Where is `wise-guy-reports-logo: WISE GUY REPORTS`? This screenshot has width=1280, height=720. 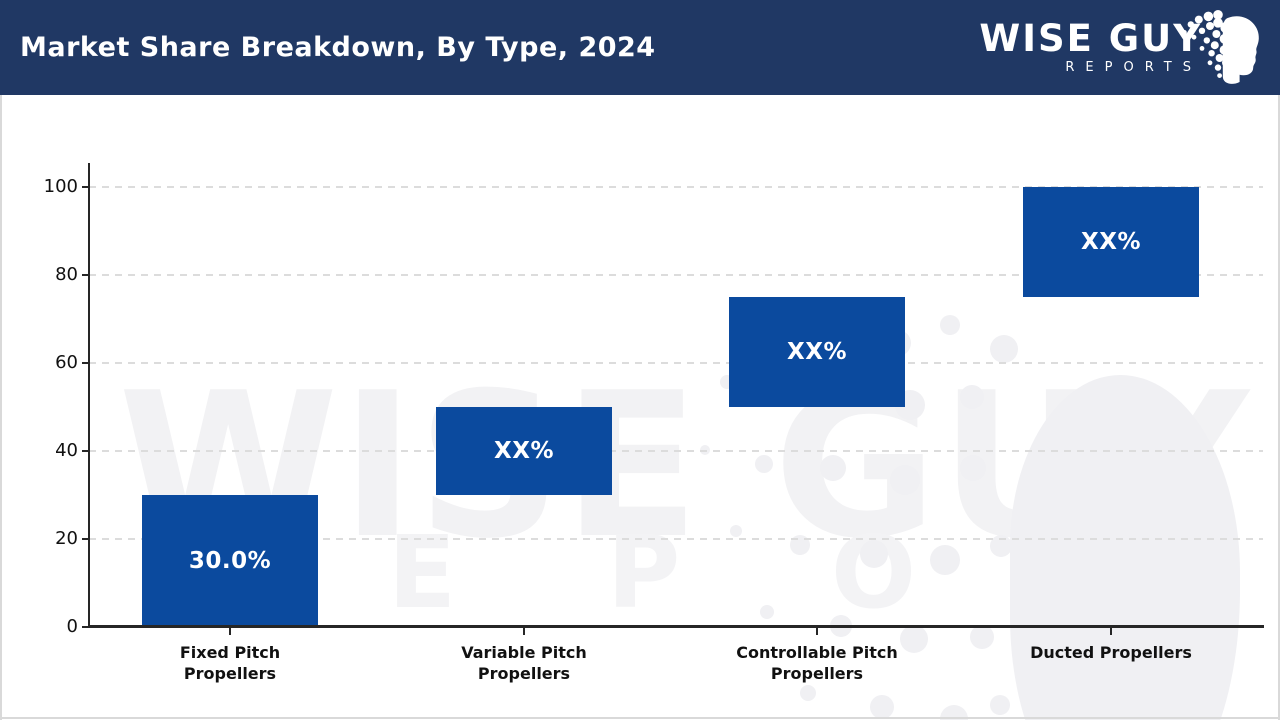 wise-guy-reports-logo: WISE GUY REPORTS is located at coordinates (1129, 48).